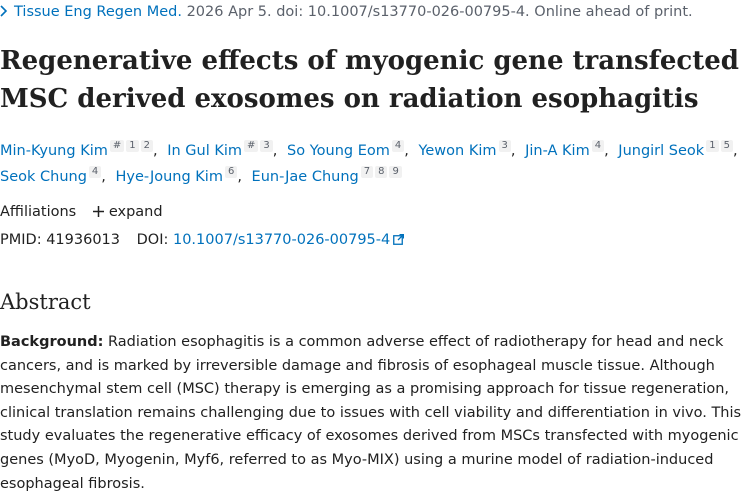 The image size is (750, 500). I want to click on author: Jin-A Kim 4, so click(569, 149).